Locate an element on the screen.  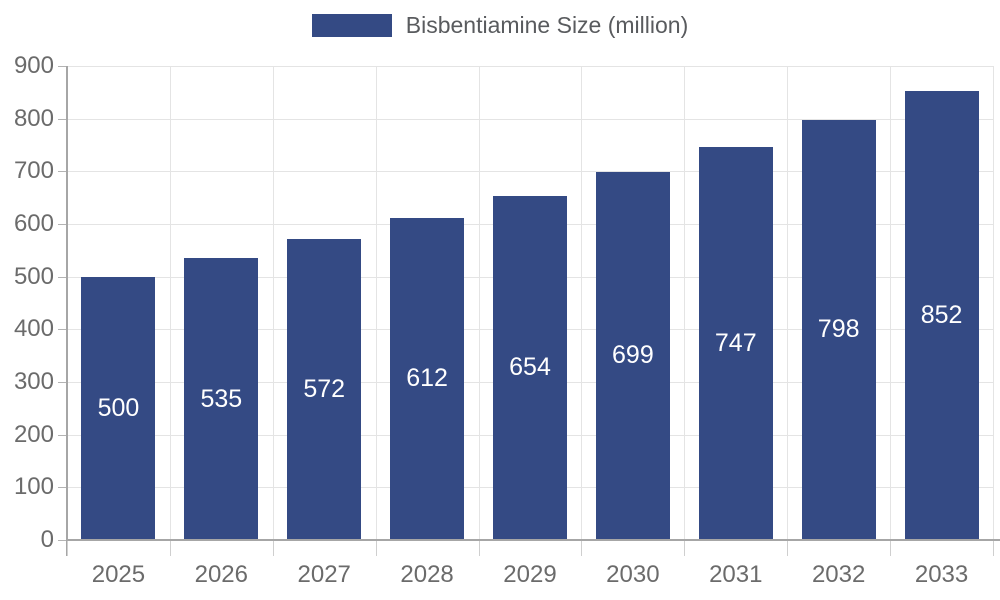
y-tick-label: 300 is located at coordinates (33, 381).